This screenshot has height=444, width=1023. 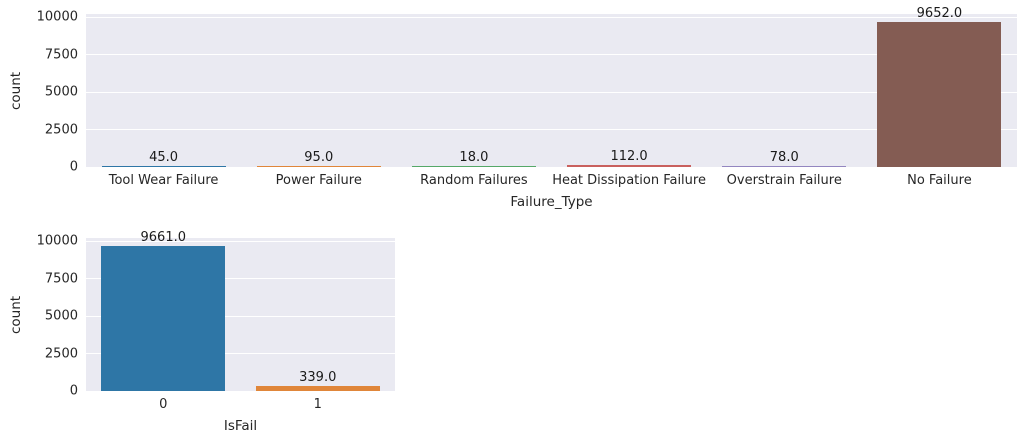 I want to click on x-tick-label: Random Failures, so click(x=474, y=180).